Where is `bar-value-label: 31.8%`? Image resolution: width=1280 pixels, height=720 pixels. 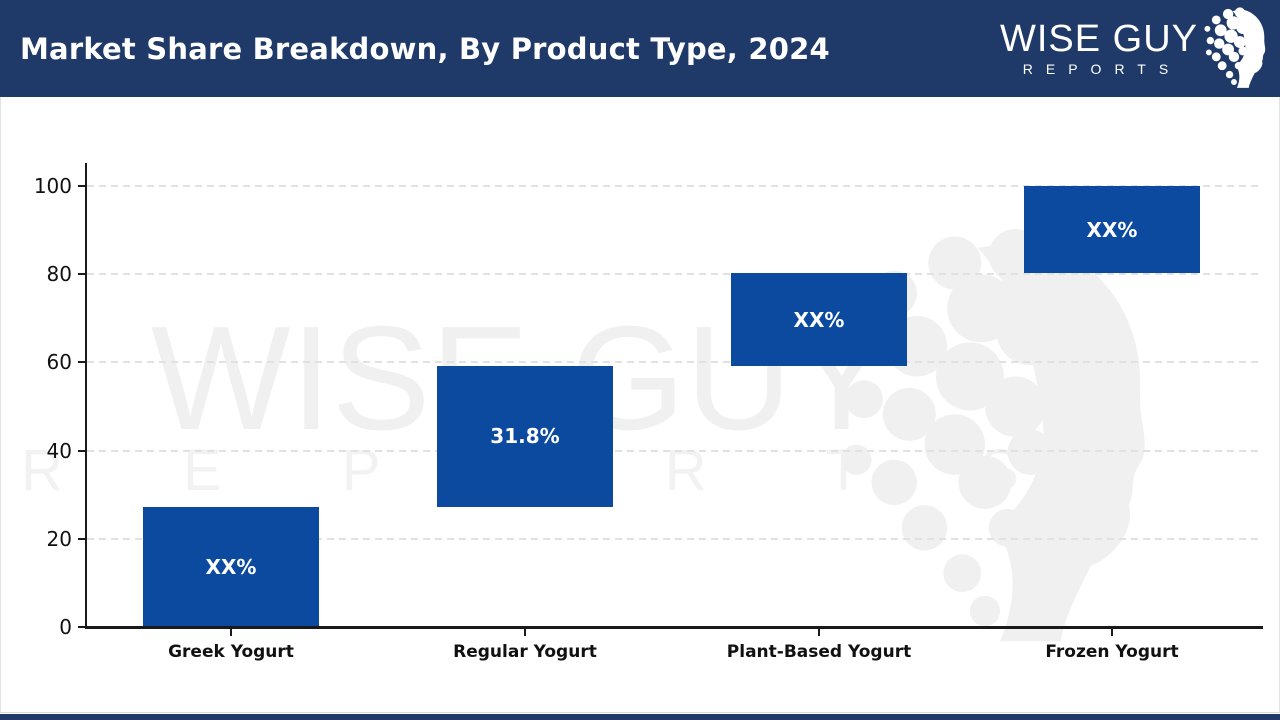
bar-value-label: 31.8% is located at coordinates (525, 436).